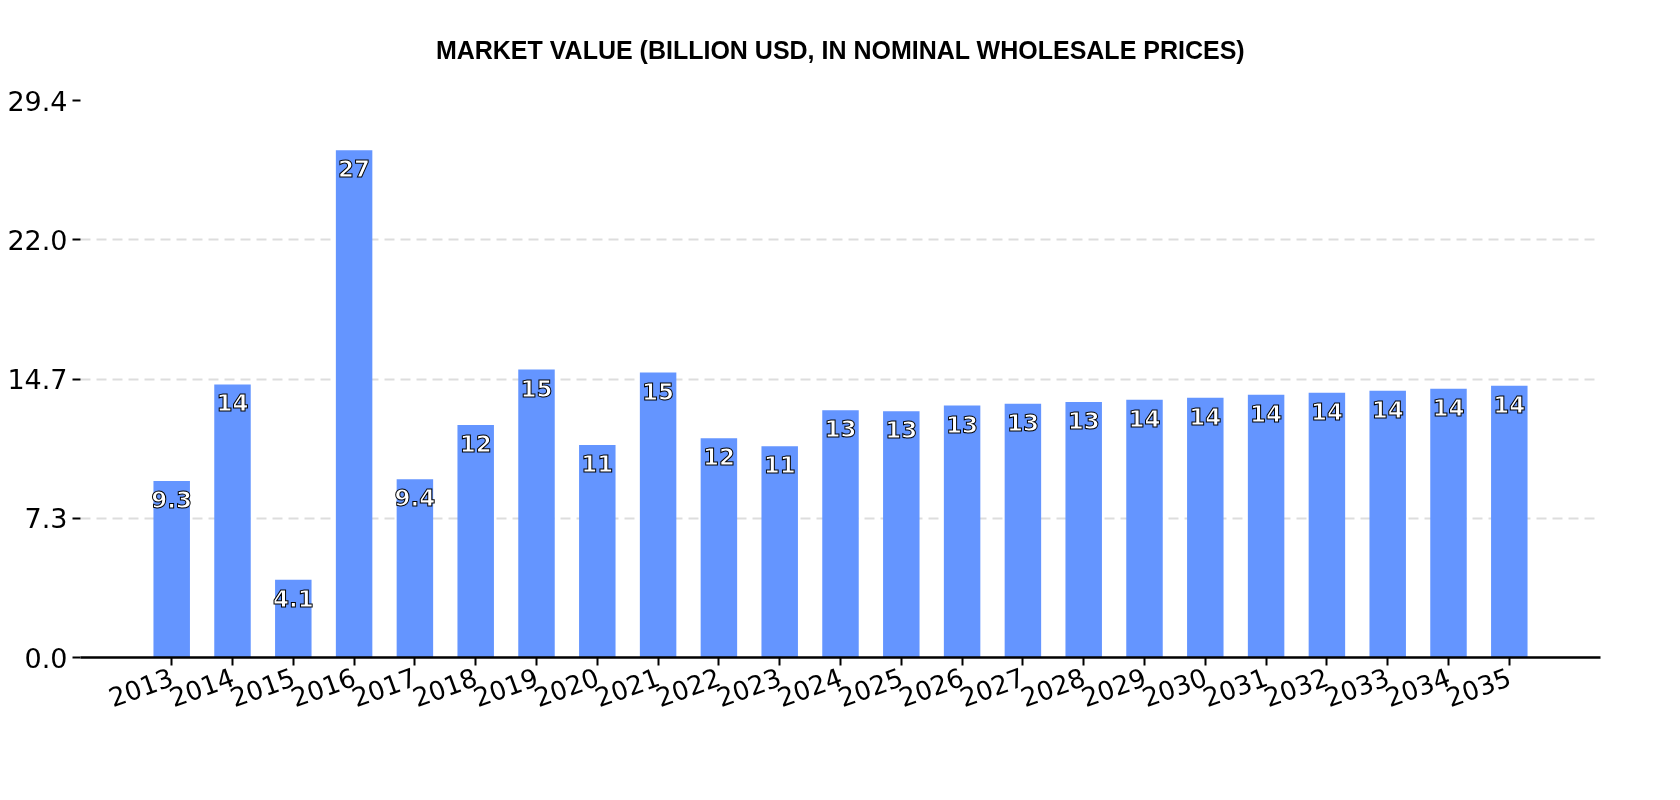 This screenshot has width=1680, height=800. Describe the element at coordinates (354, 169) in the screenshot. I see `data-label: 27` at that location.